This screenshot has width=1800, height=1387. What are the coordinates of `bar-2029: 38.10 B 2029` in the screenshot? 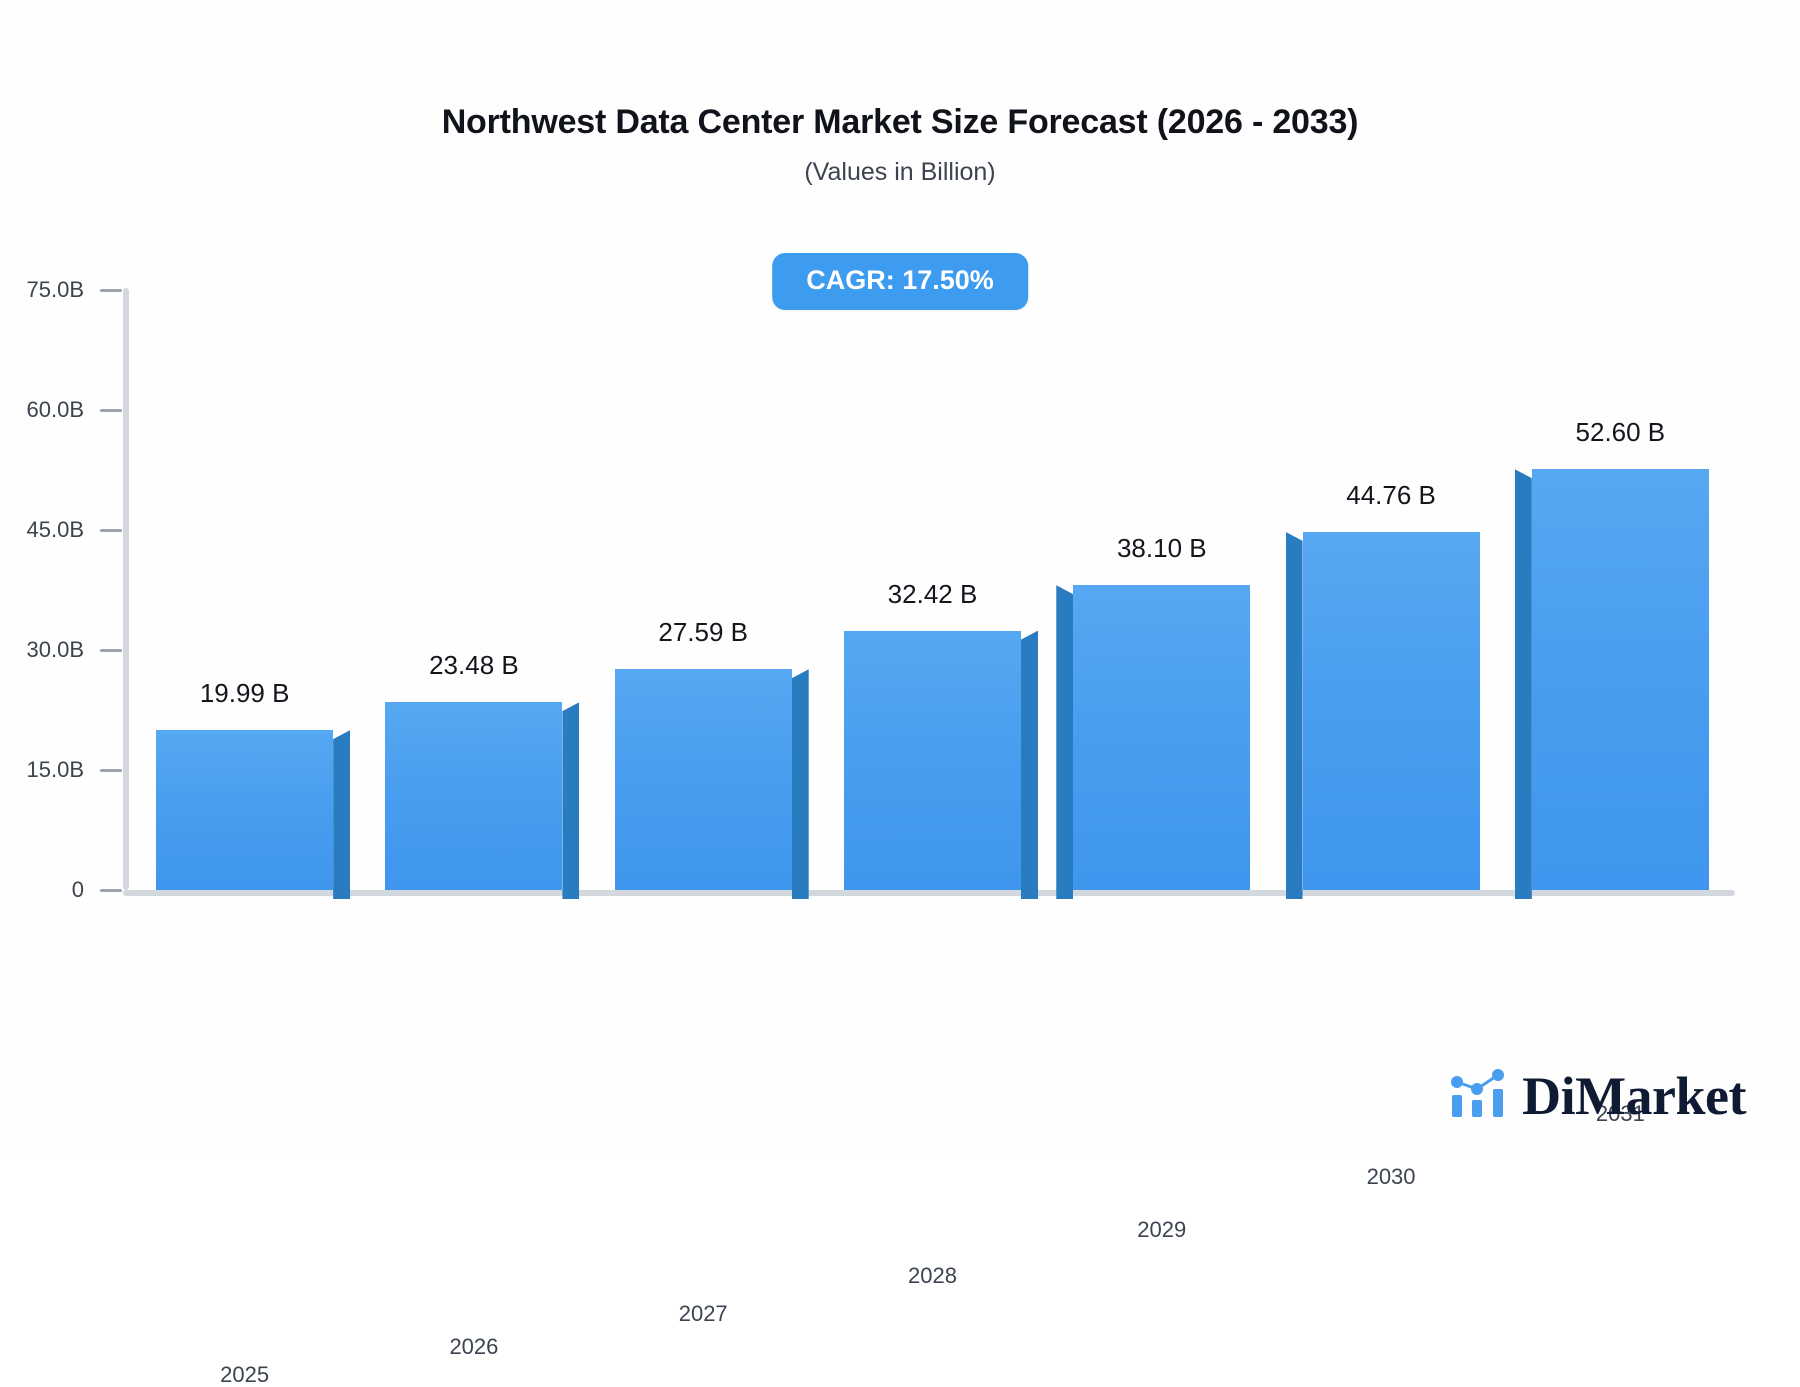 It's located at (1153, 888).